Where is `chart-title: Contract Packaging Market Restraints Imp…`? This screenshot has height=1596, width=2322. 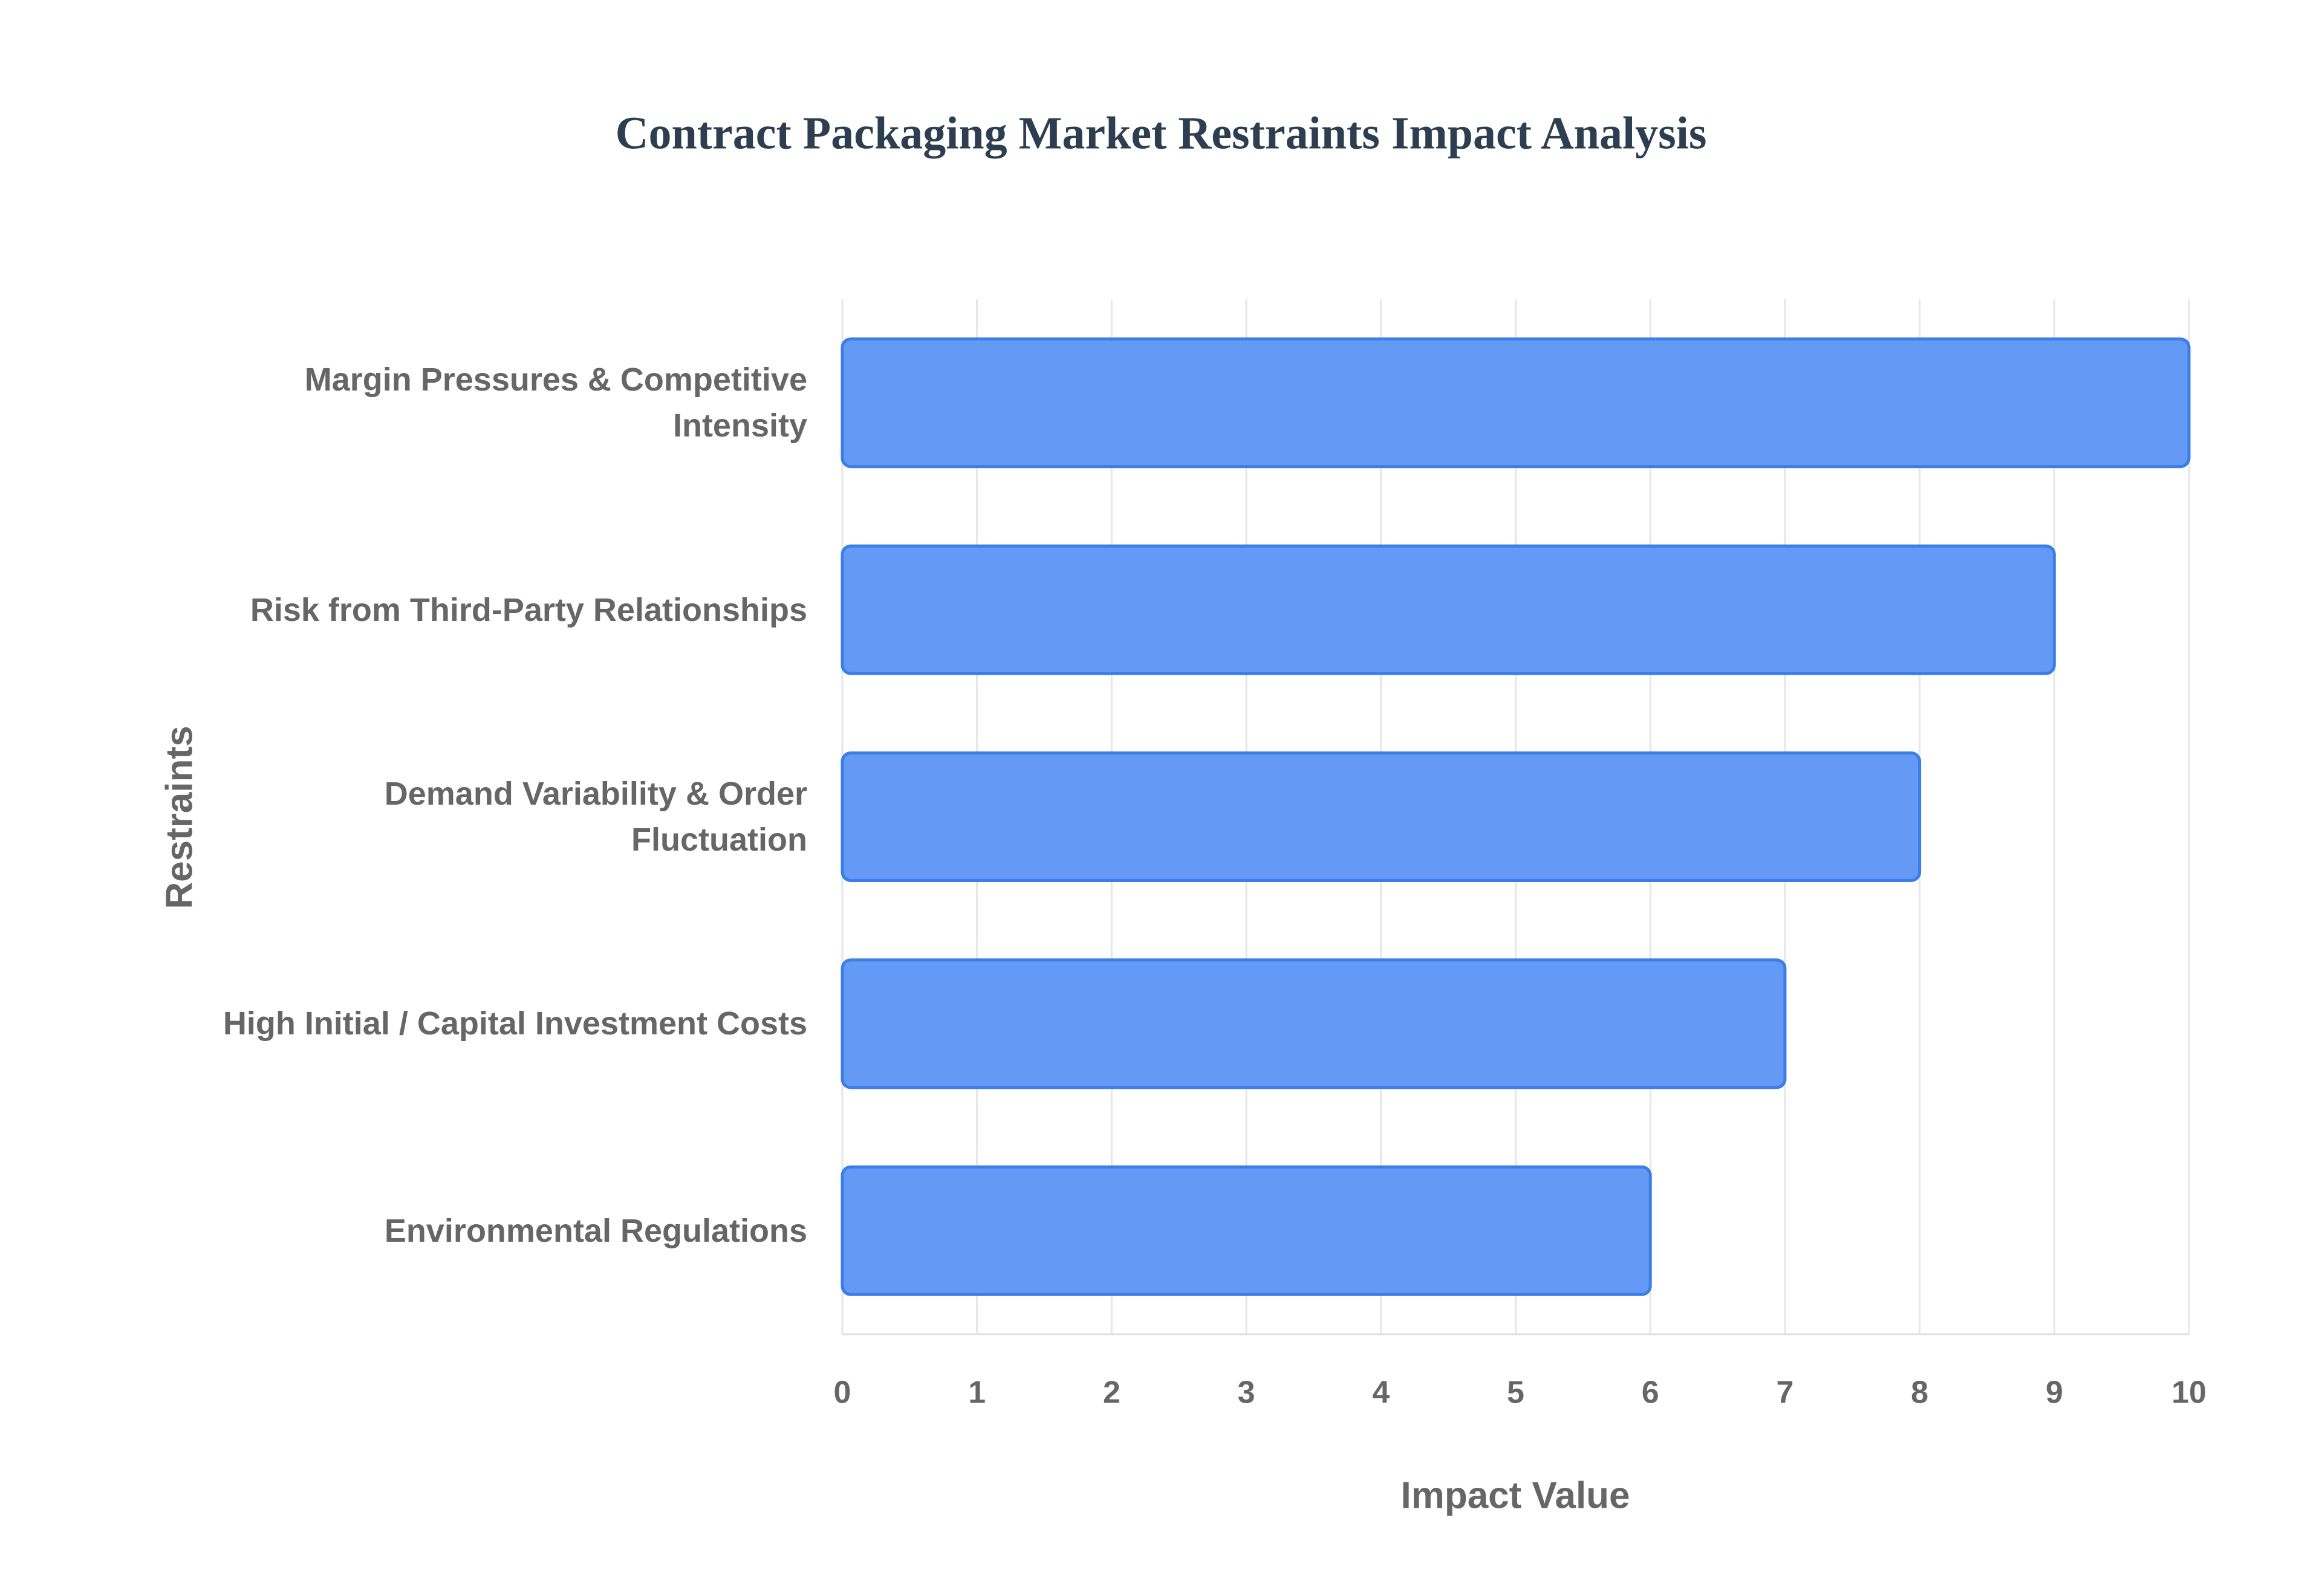
chart-title: Contract Packaging Market Restraints Imp… is located at coordinates (1161, 133).